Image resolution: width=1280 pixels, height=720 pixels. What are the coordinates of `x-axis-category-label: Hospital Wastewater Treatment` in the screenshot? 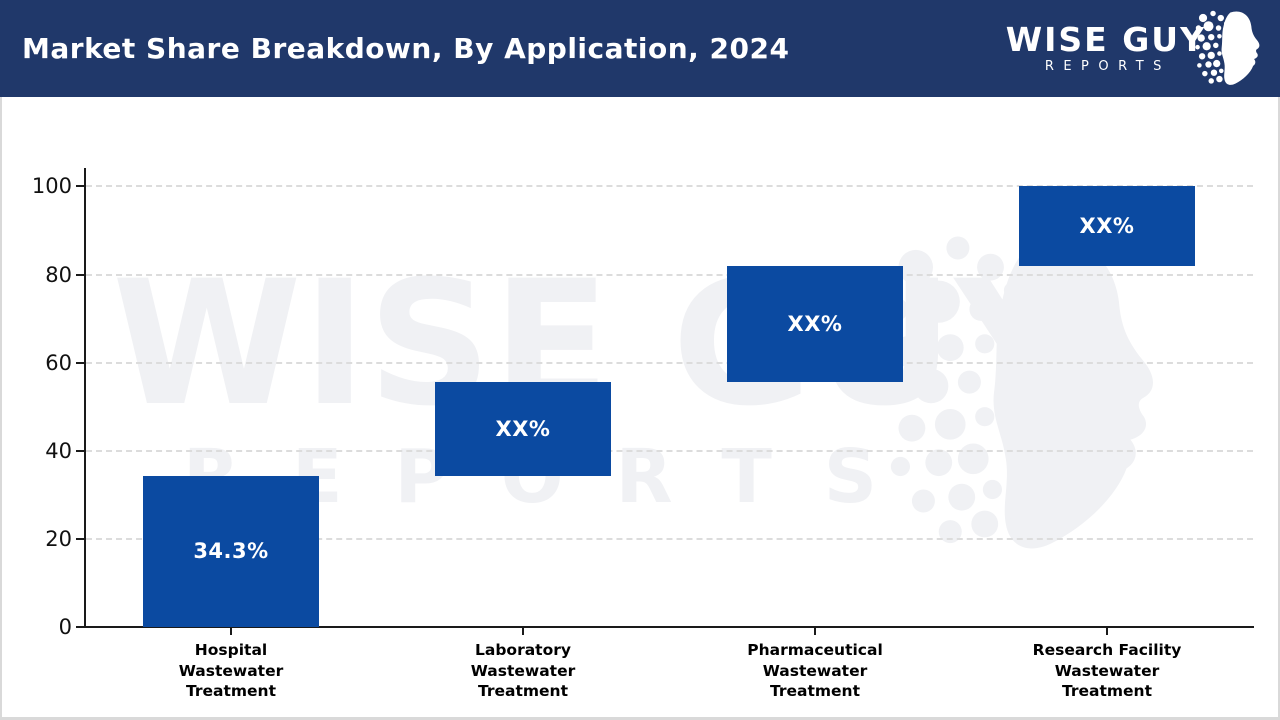 It's located at (231, 671).